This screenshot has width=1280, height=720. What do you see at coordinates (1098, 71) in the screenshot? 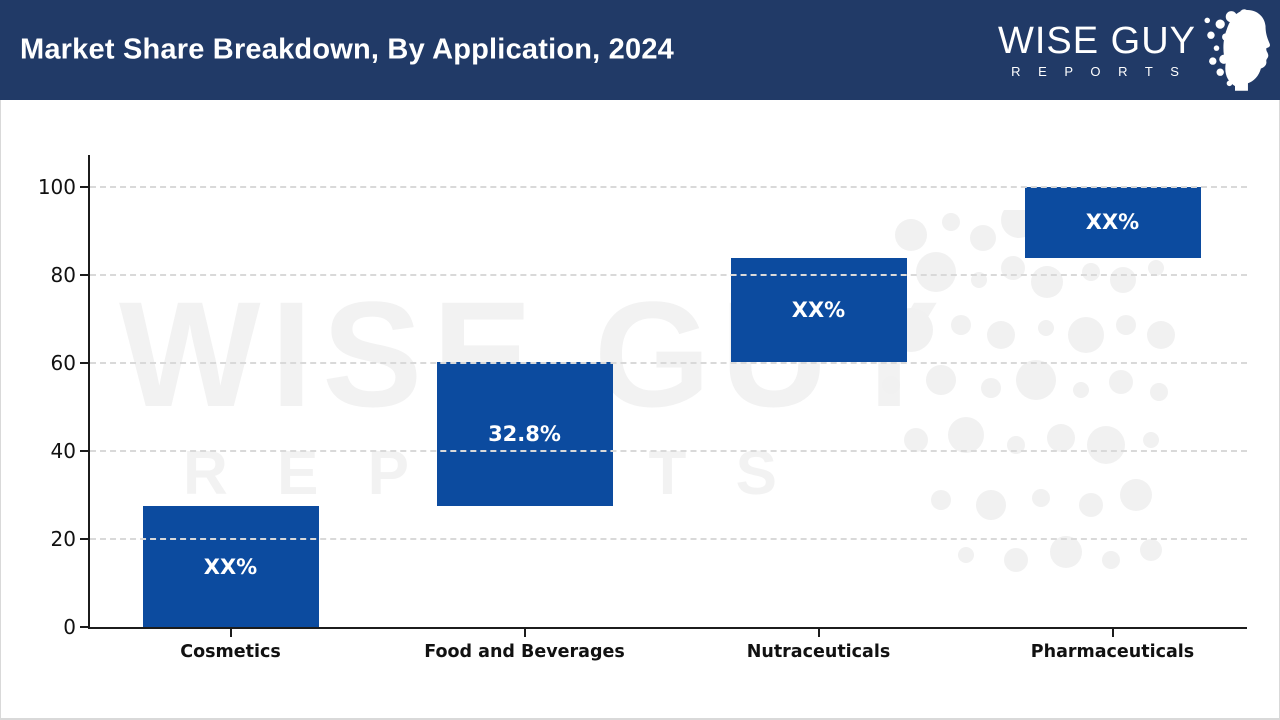
I see `logo-subtitle: R E P O R T S` at bounding box center [1098, 71].